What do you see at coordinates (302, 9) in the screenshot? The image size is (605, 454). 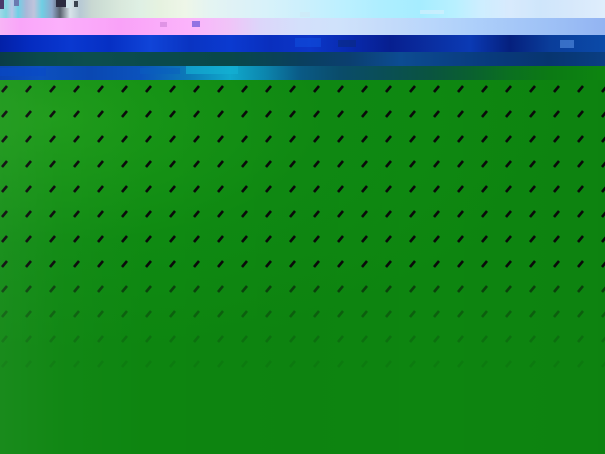 I see `toolbar-band` at bounding box center [302, 9].